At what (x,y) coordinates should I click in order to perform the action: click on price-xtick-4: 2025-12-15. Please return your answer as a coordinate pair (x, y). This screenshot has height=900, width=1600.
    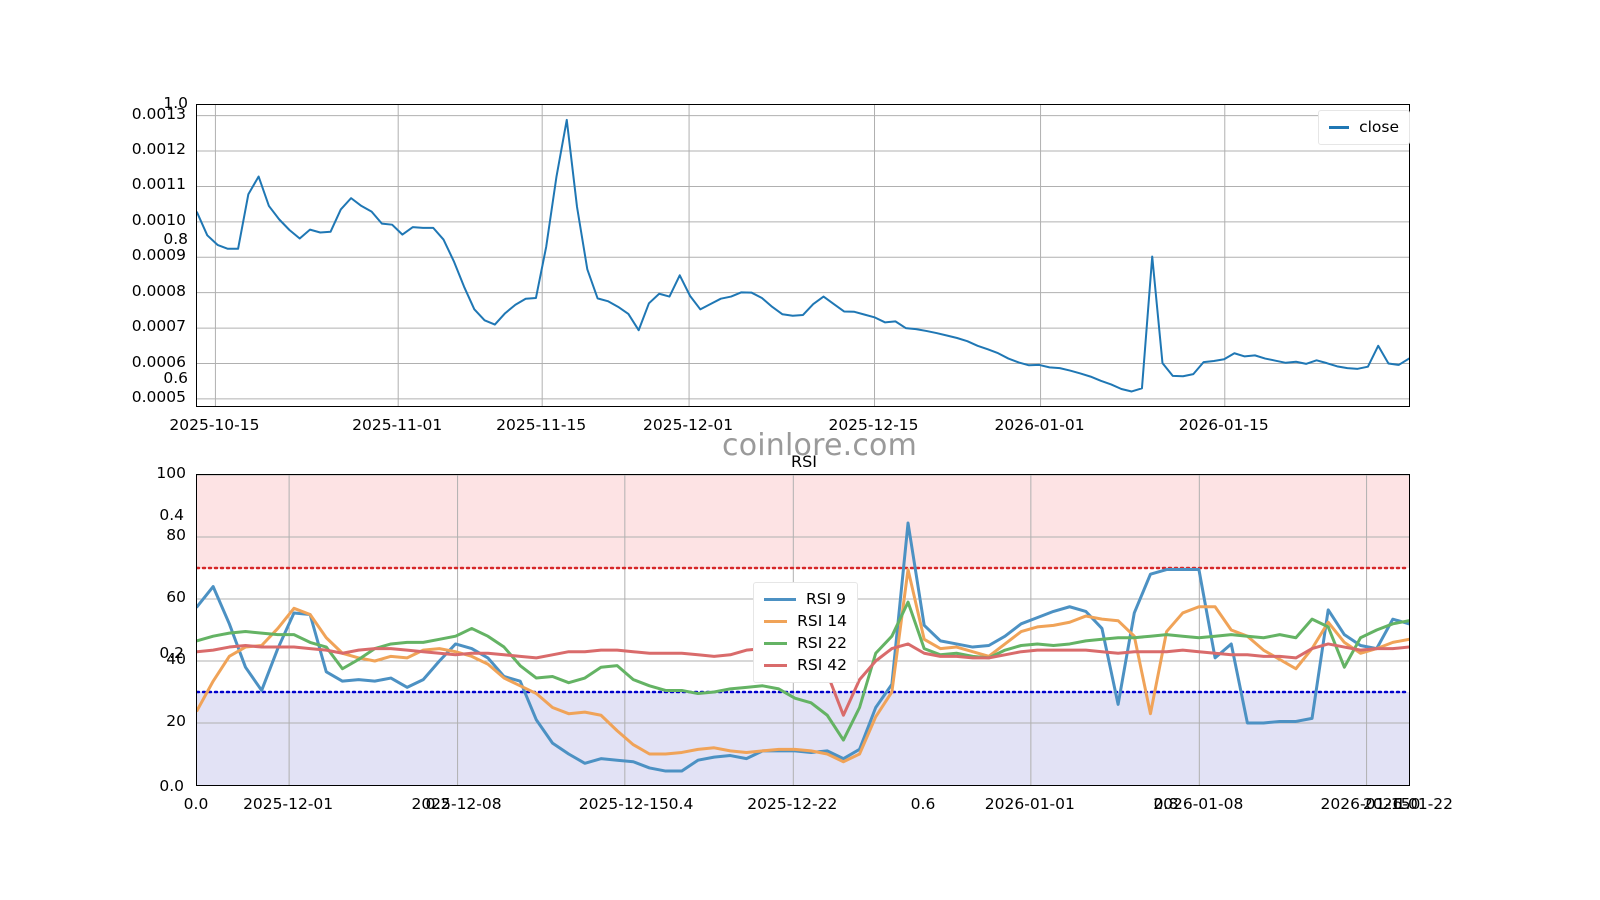
    Looking at the image, I should click on (873, 425).